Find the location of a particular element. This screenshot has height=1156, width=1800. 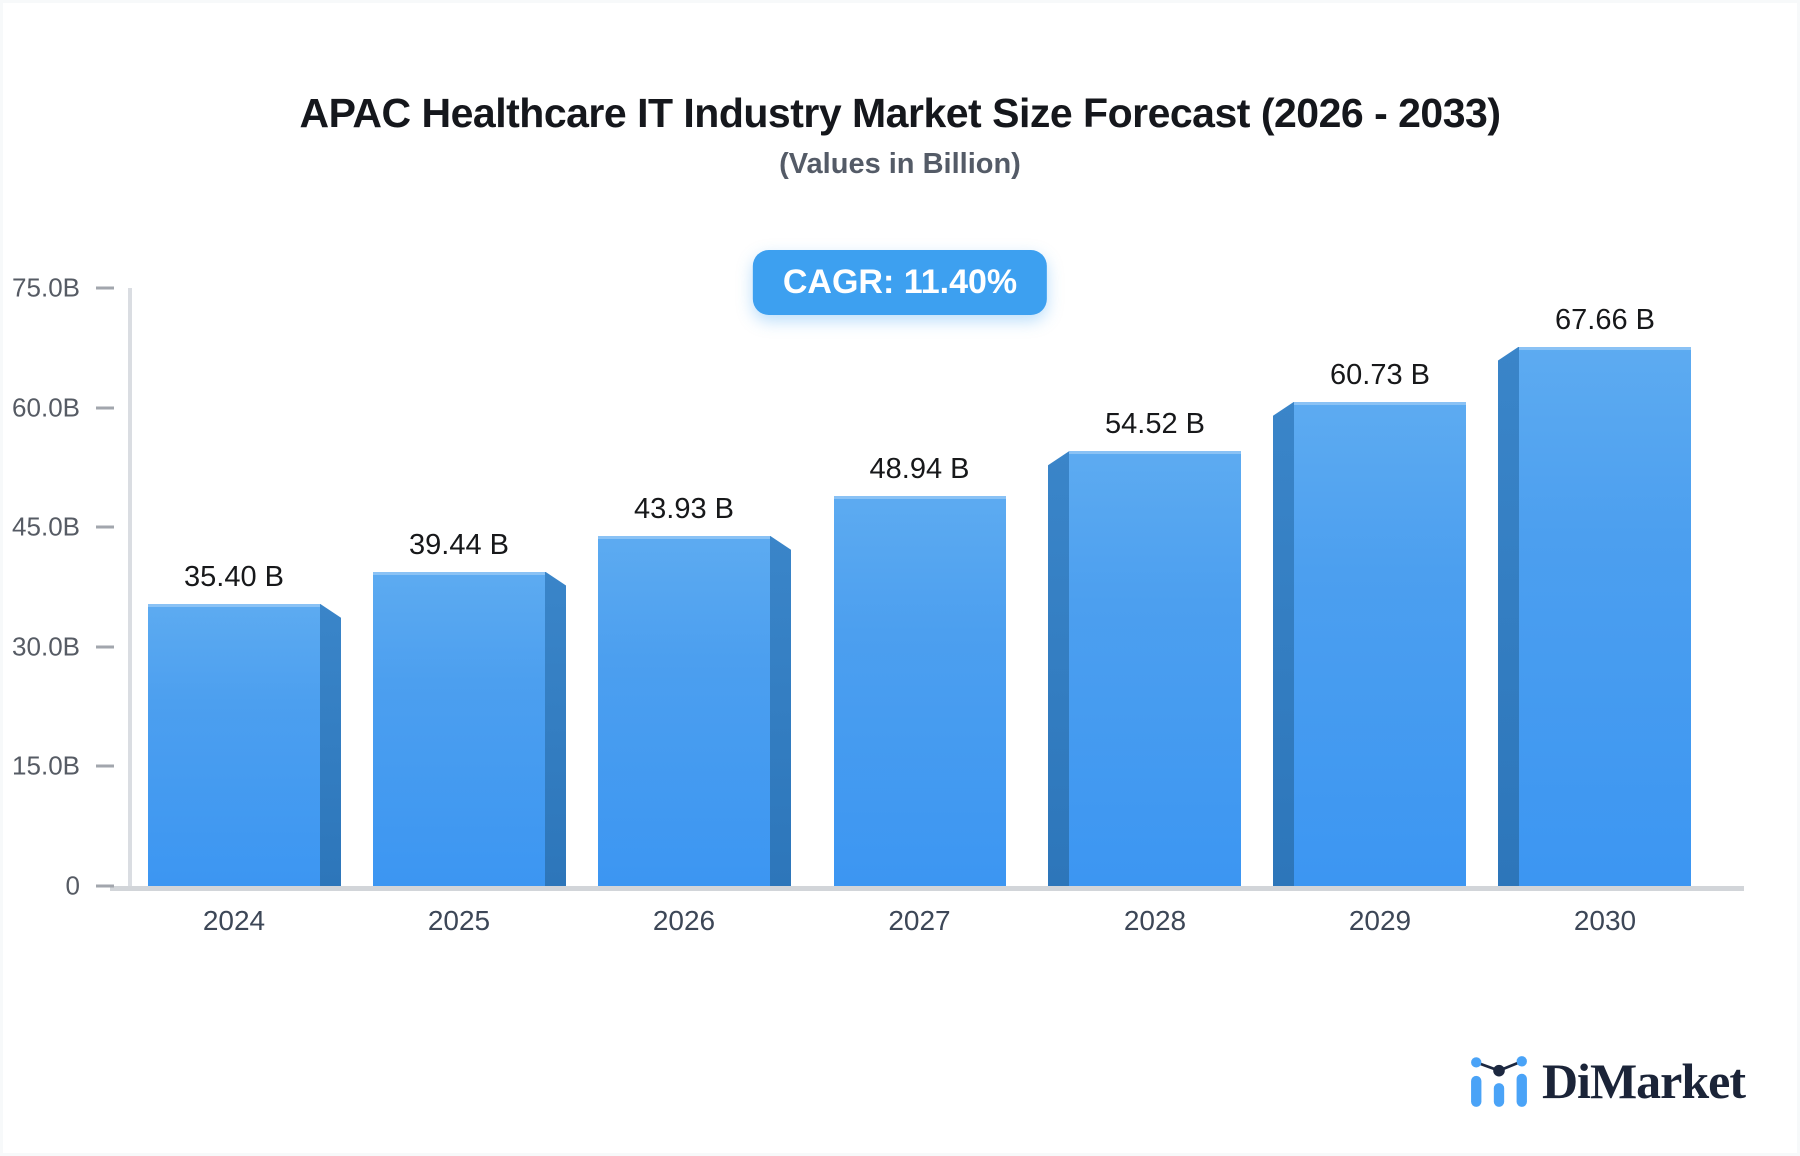

bar-2024: 35.40 B 2024 is located at coordinates (244, 748).